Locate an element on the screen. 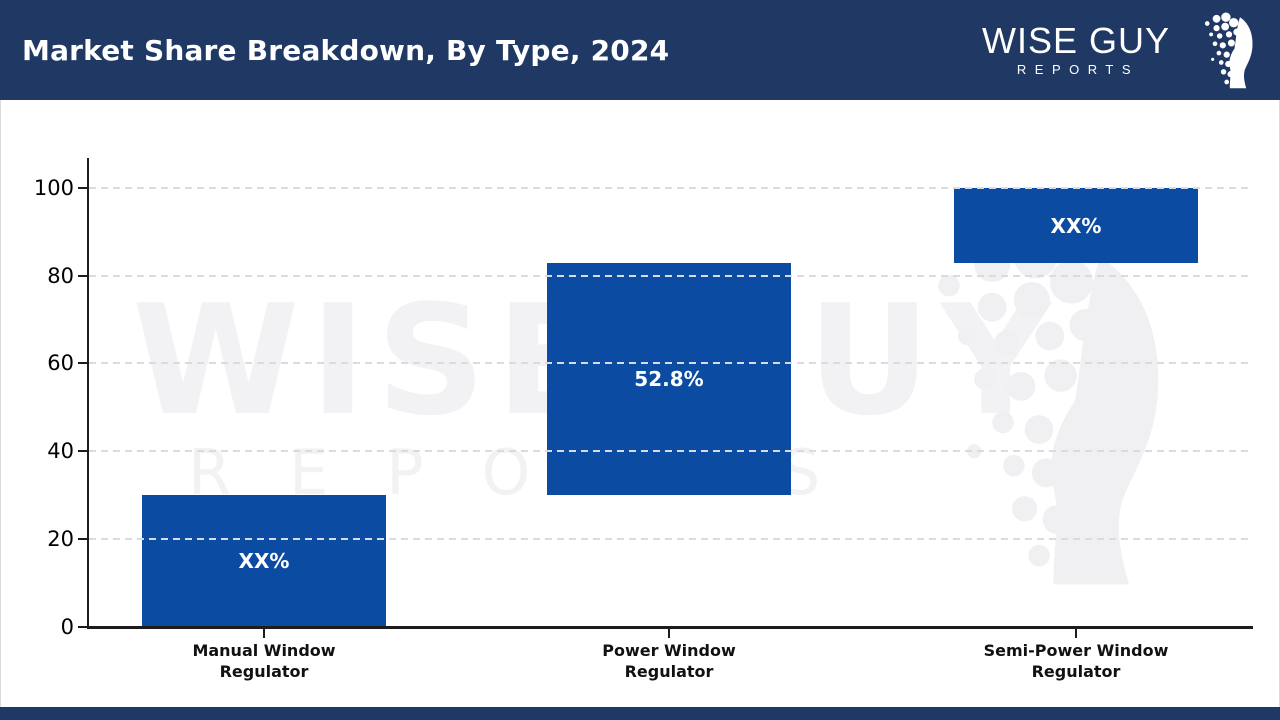  y-axis-tick-label: 80 is located at coordinates (60, 275).